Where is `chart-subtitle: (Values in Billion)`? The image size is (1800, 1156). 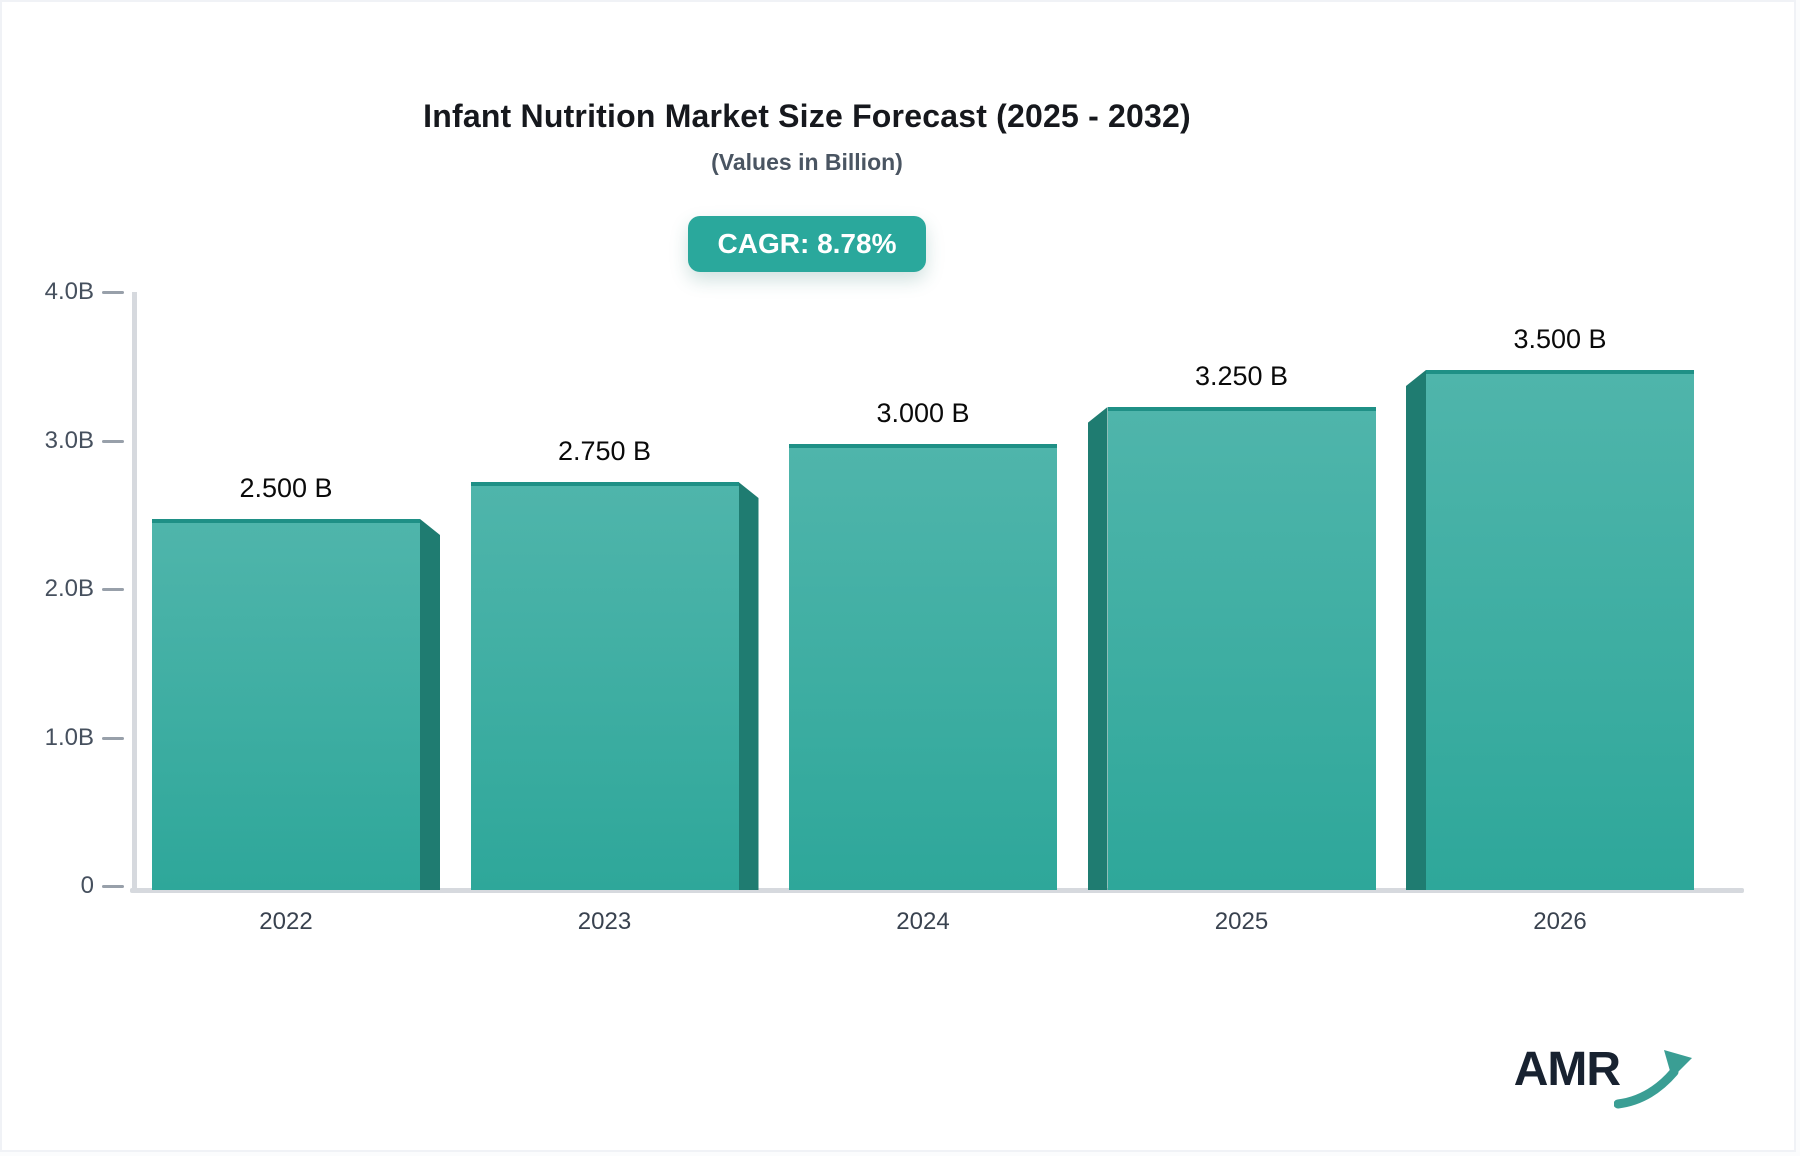
chart-subtitle: (Values in Billion) is located at coordinates (807, 162).